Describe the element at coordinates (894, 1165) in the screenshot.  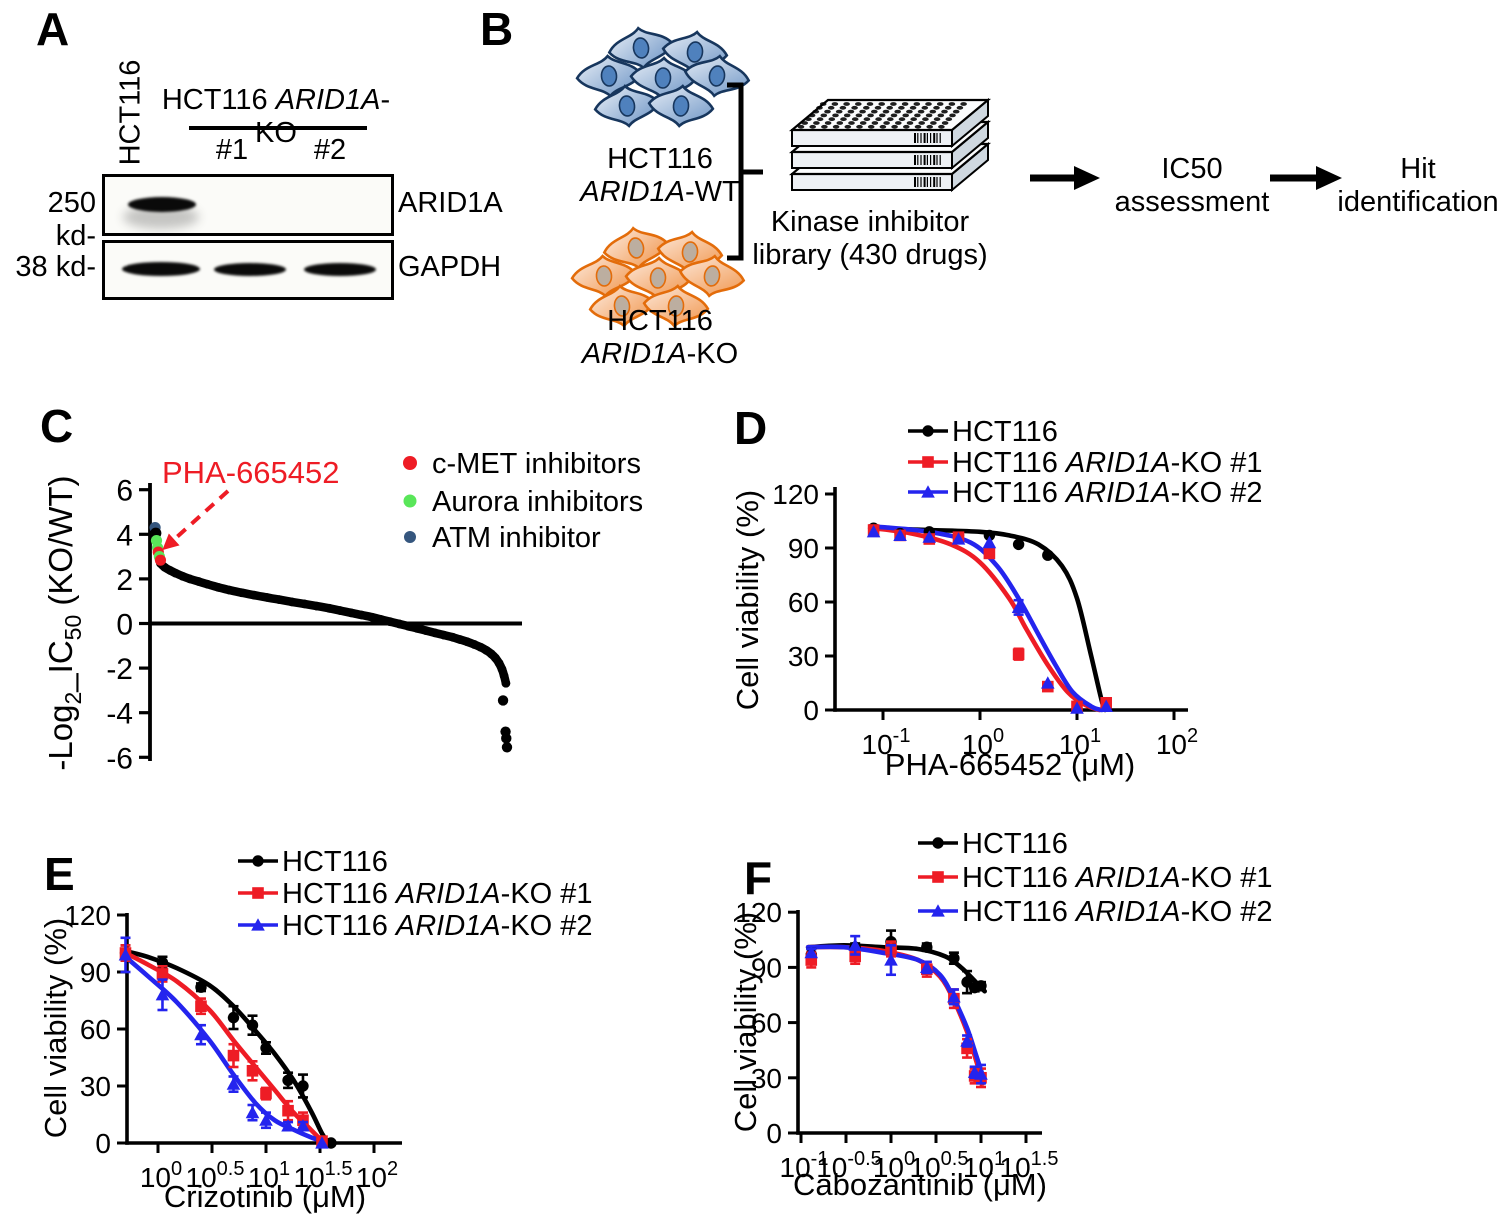
I see `x-tick-label: 10⁰` at that location.